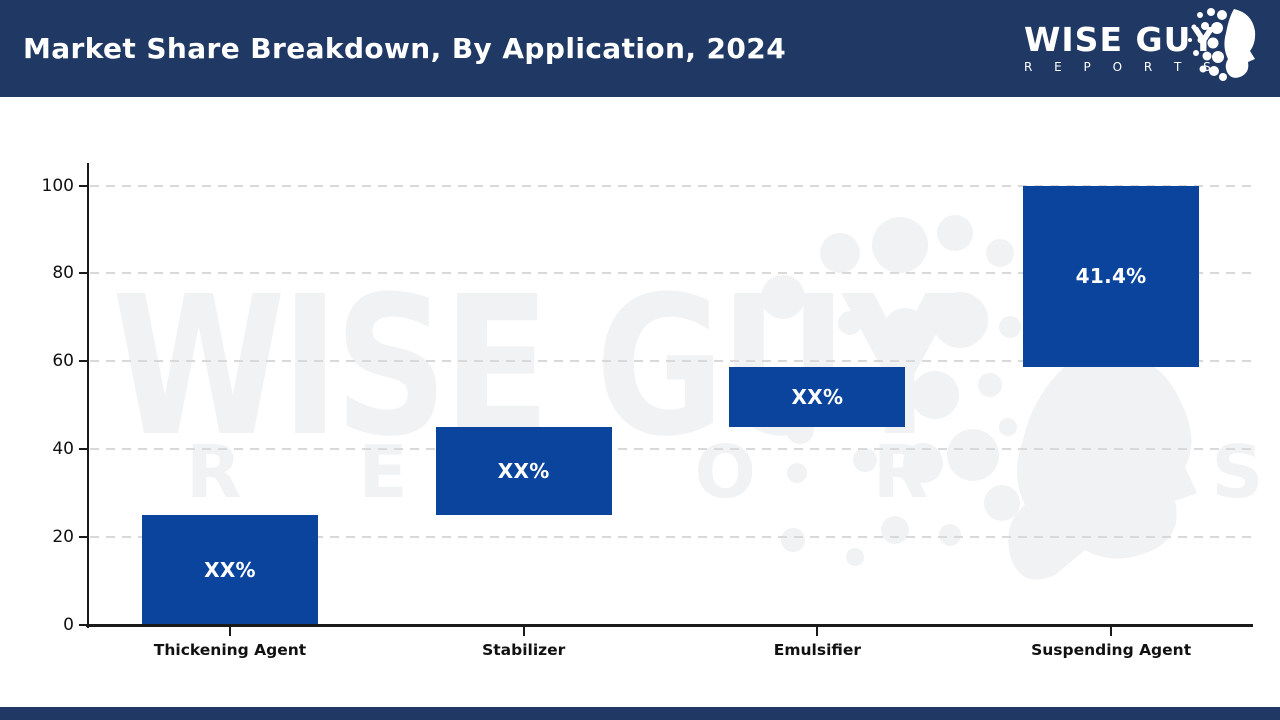 The width and height of the screenshot is (1280, 720). Describe the element at coordinates (68, 625) in the screenshot. I see `y-tick-label: 0` at that location.